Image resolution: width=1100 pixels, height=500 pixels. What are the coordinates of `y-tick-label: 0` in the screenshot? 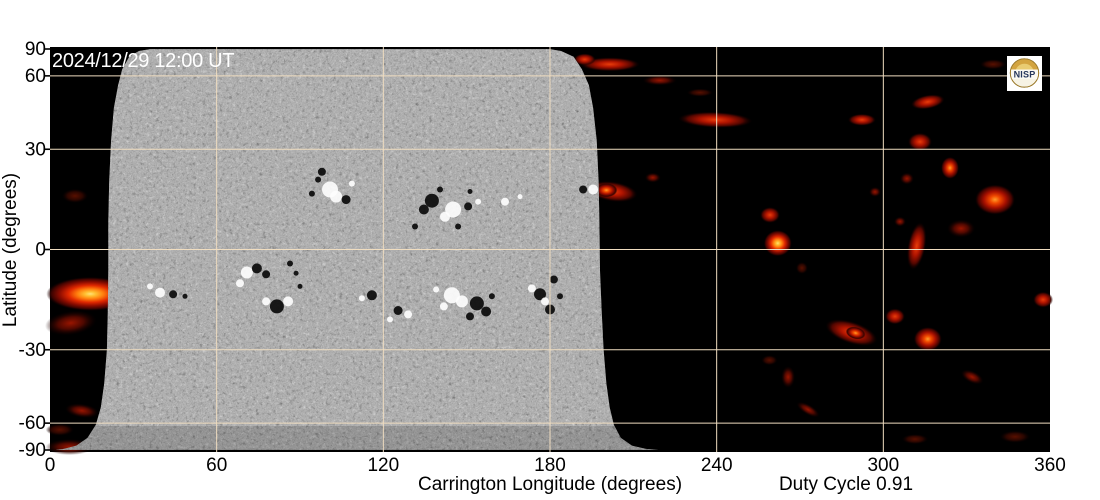 It's located at (40, 250).